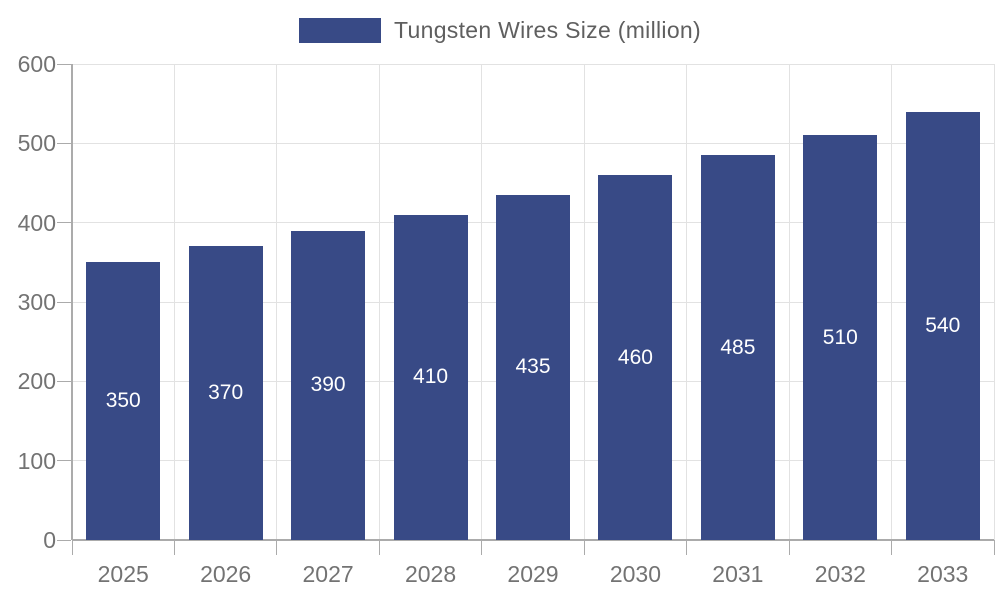  Describe the element at coordinates (738, 574) in the screenshot. I see `x-tick-label: 2031` at that location.